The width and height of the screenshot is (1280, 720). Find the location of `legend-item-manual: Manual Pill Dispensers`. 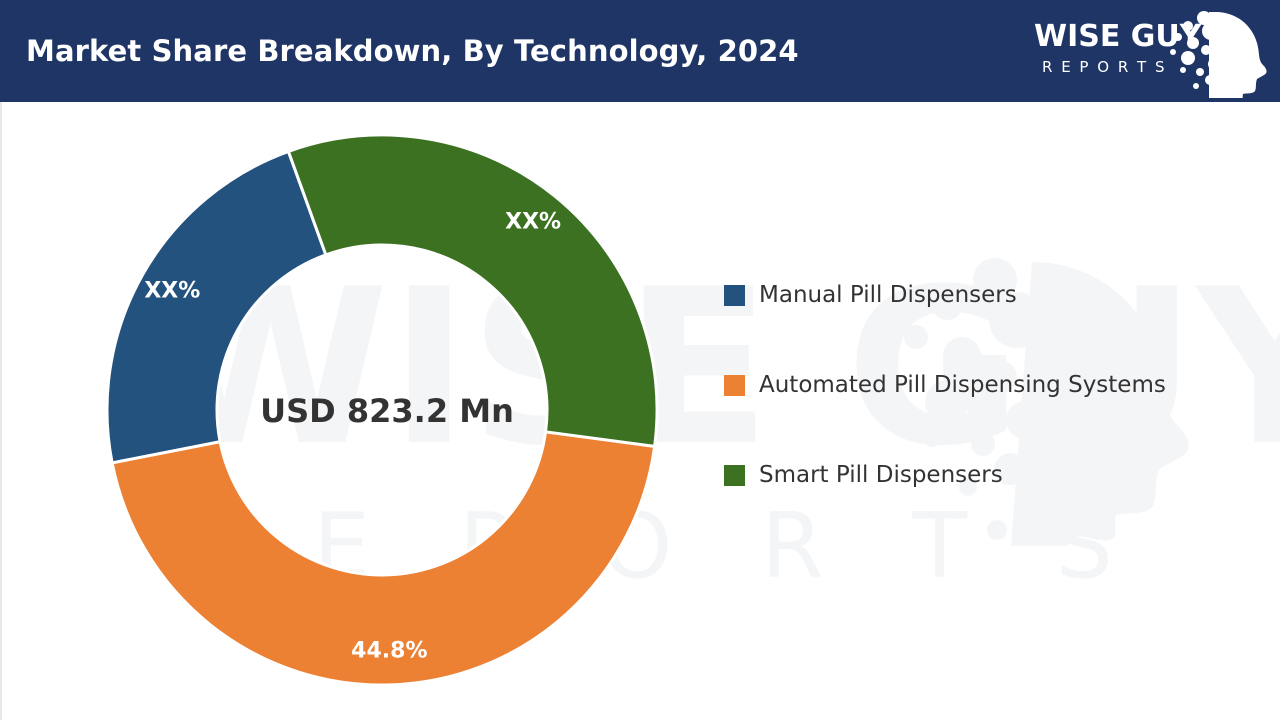

legend-item-manual: Manual Pill Dispensers is located at coordinates (984, 295).